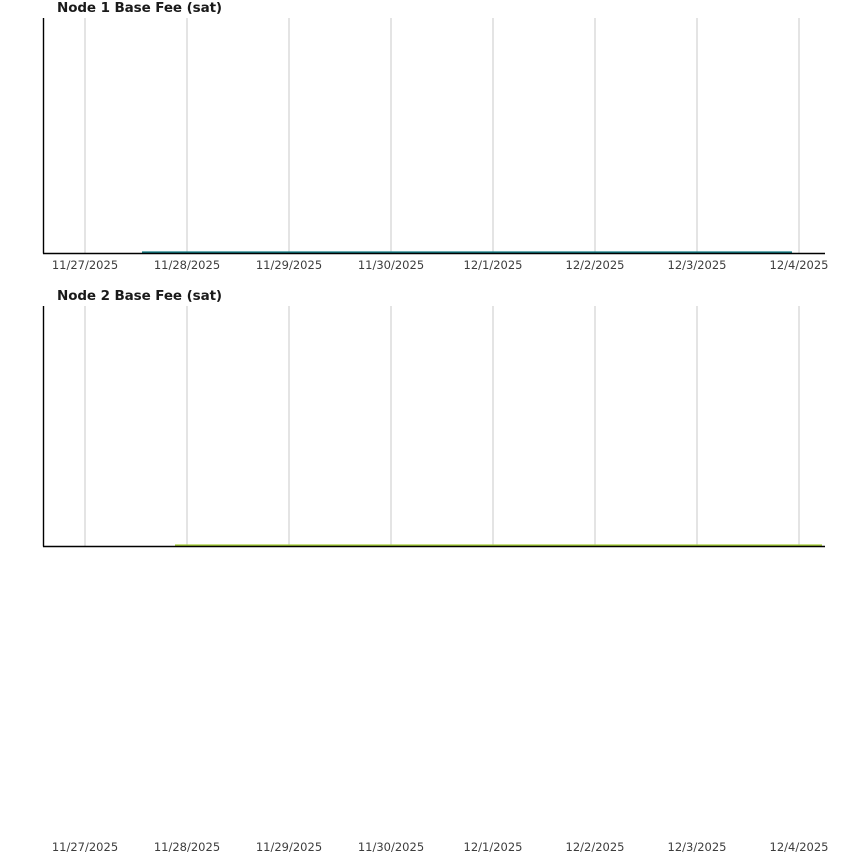 The height and width of the screenshot is (858, 860). Describe the element at coordinates (140, 8) in the screenshot. I see `chart-title-node-1: Node 1 Base Fee (sat)` at that location.